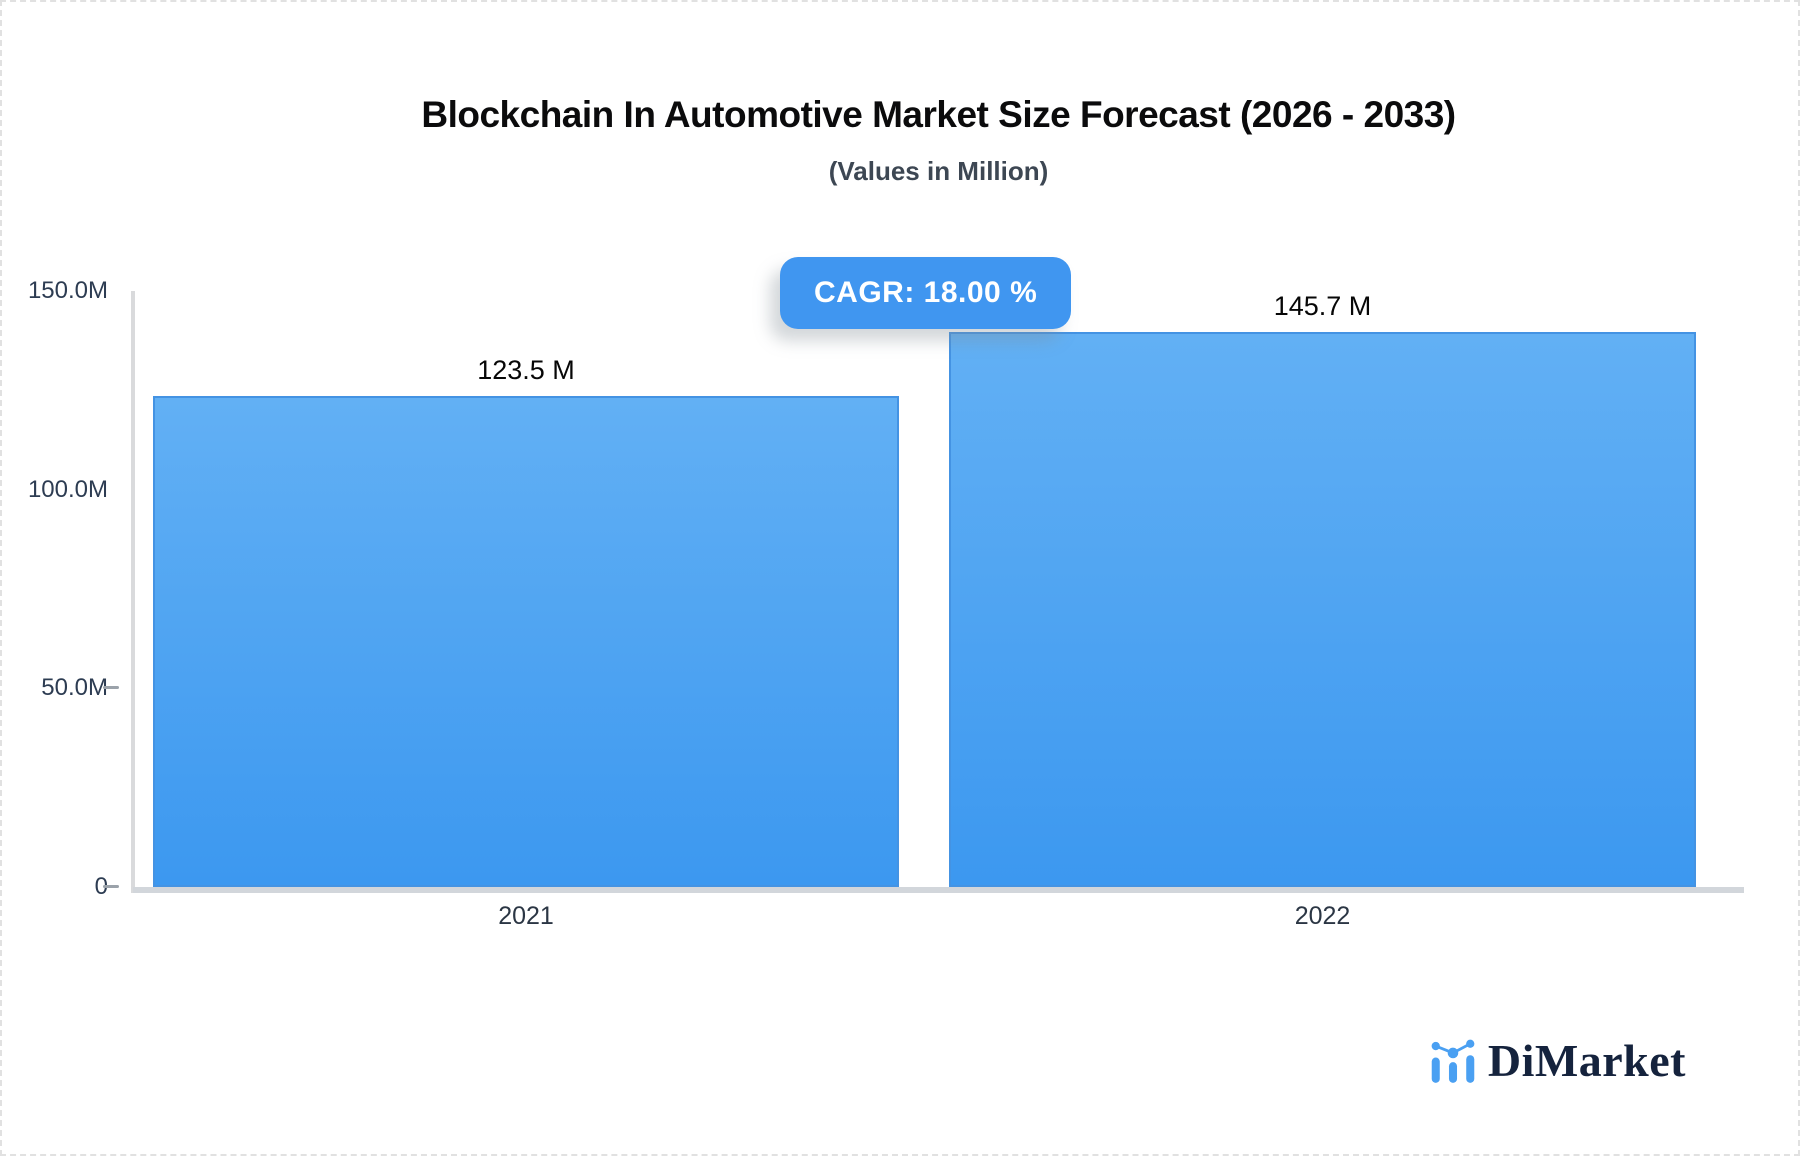  I want to click on y-tick-50m: 50.0M, so click(60, 688).